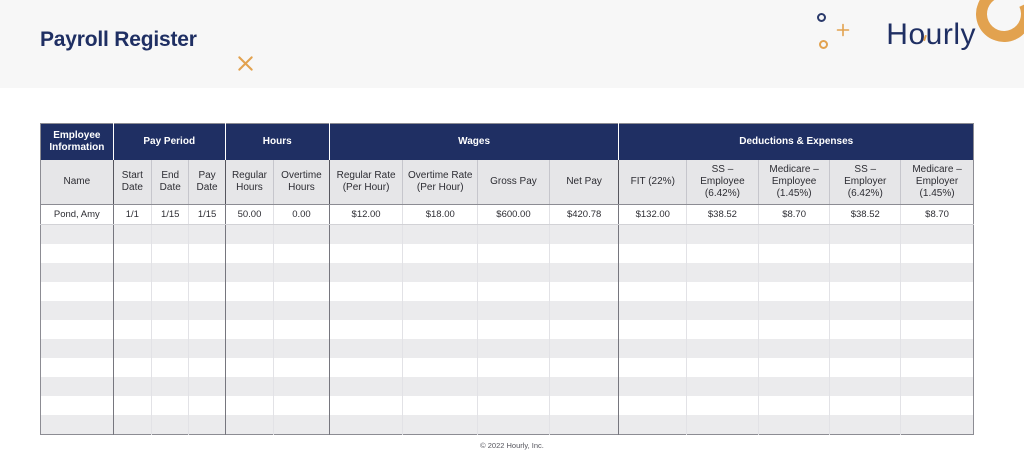 This screenshot has width=1024, height=471. Describe the element at coordinates (513, 214) in the screenshot. I see `table-cell: $600.00` at that location.